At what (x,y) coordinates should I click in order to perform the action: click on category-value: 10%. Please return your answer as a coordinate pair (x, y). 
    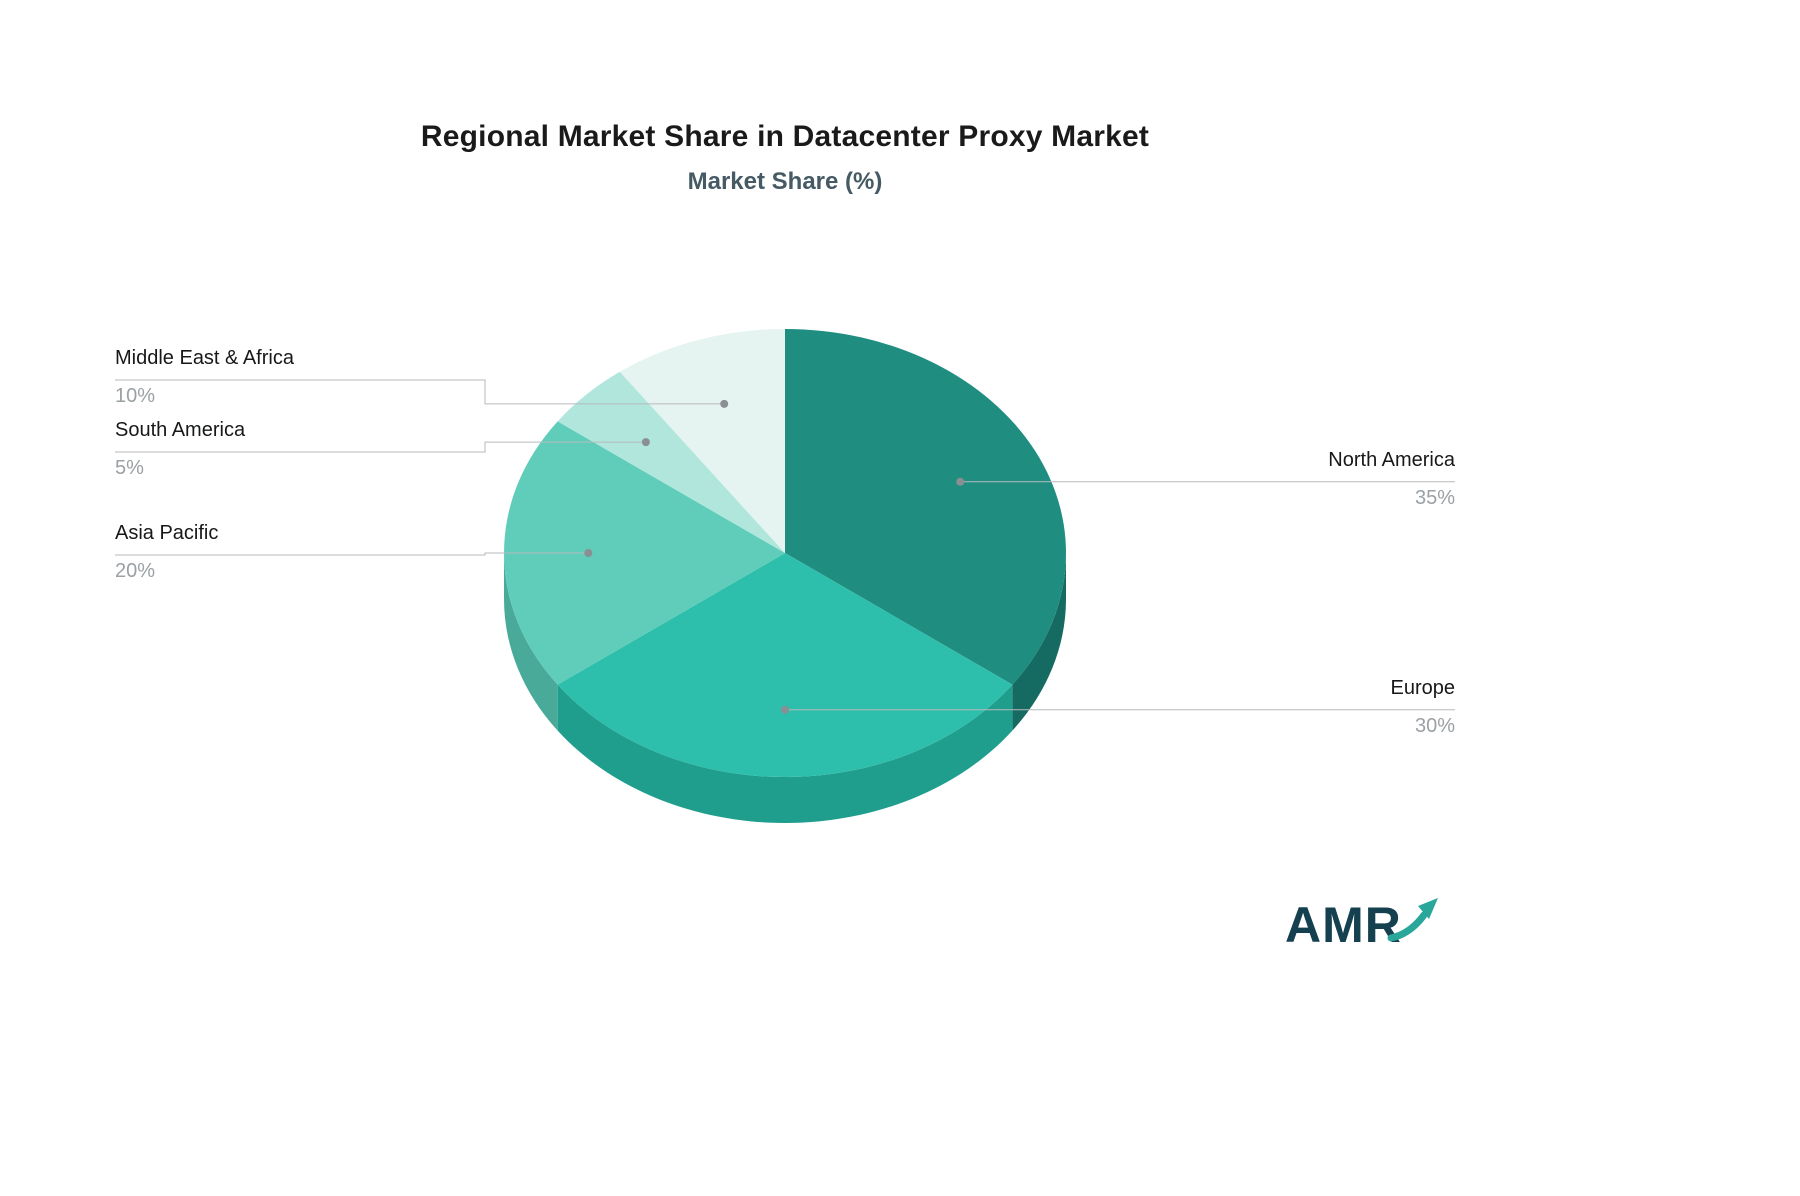
    Looking at the image, I should click on (135, 396).